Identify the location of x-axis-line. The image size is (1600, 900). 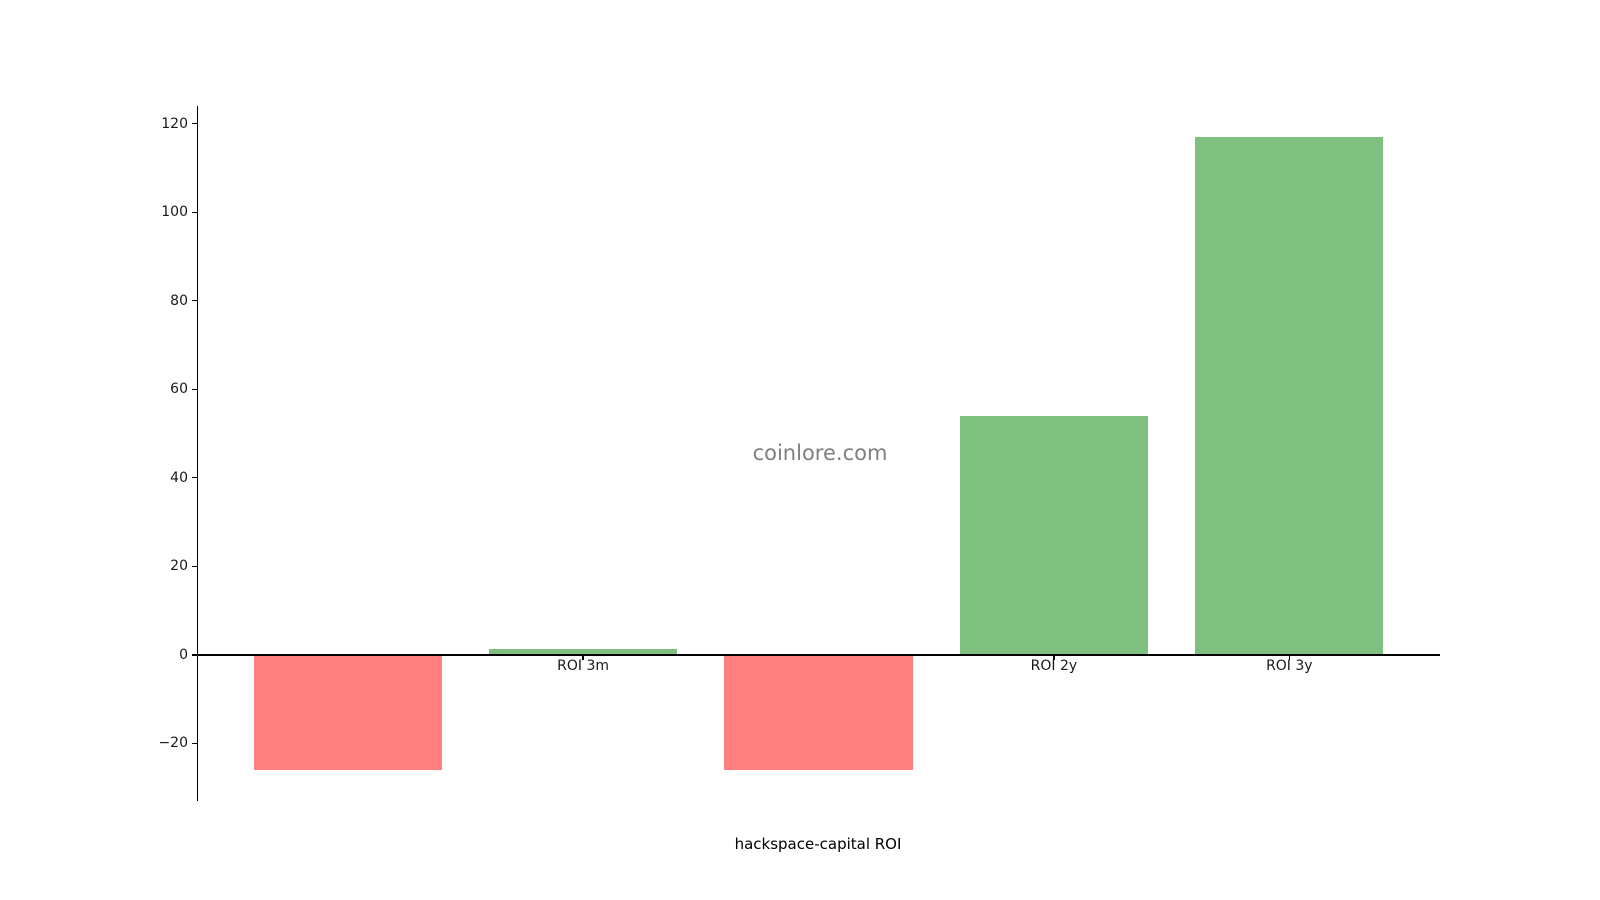
(818, 655).